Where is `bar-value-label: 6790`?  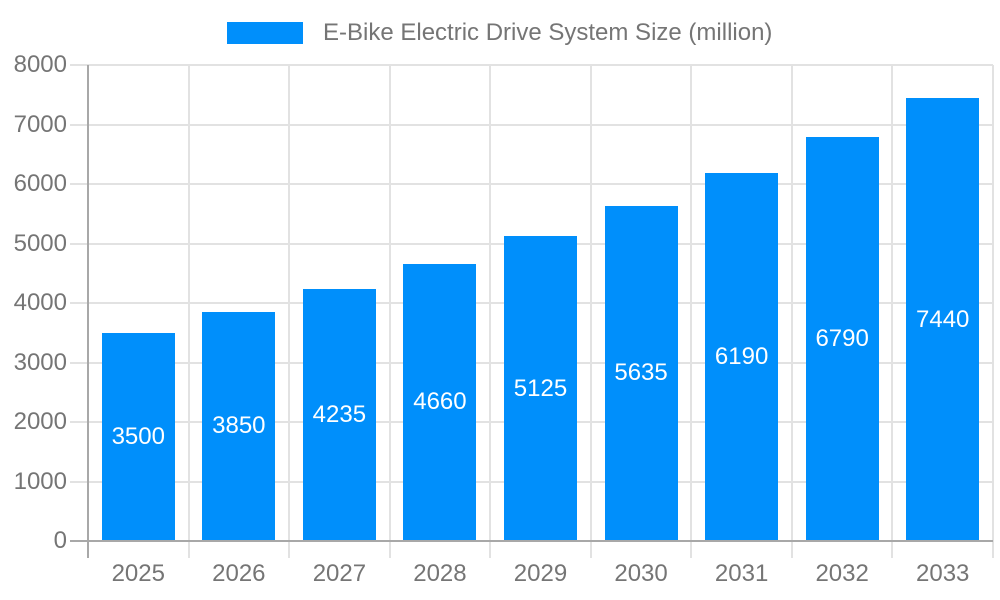 bar-value-label: 6790 is located at coordinates (842, 338).